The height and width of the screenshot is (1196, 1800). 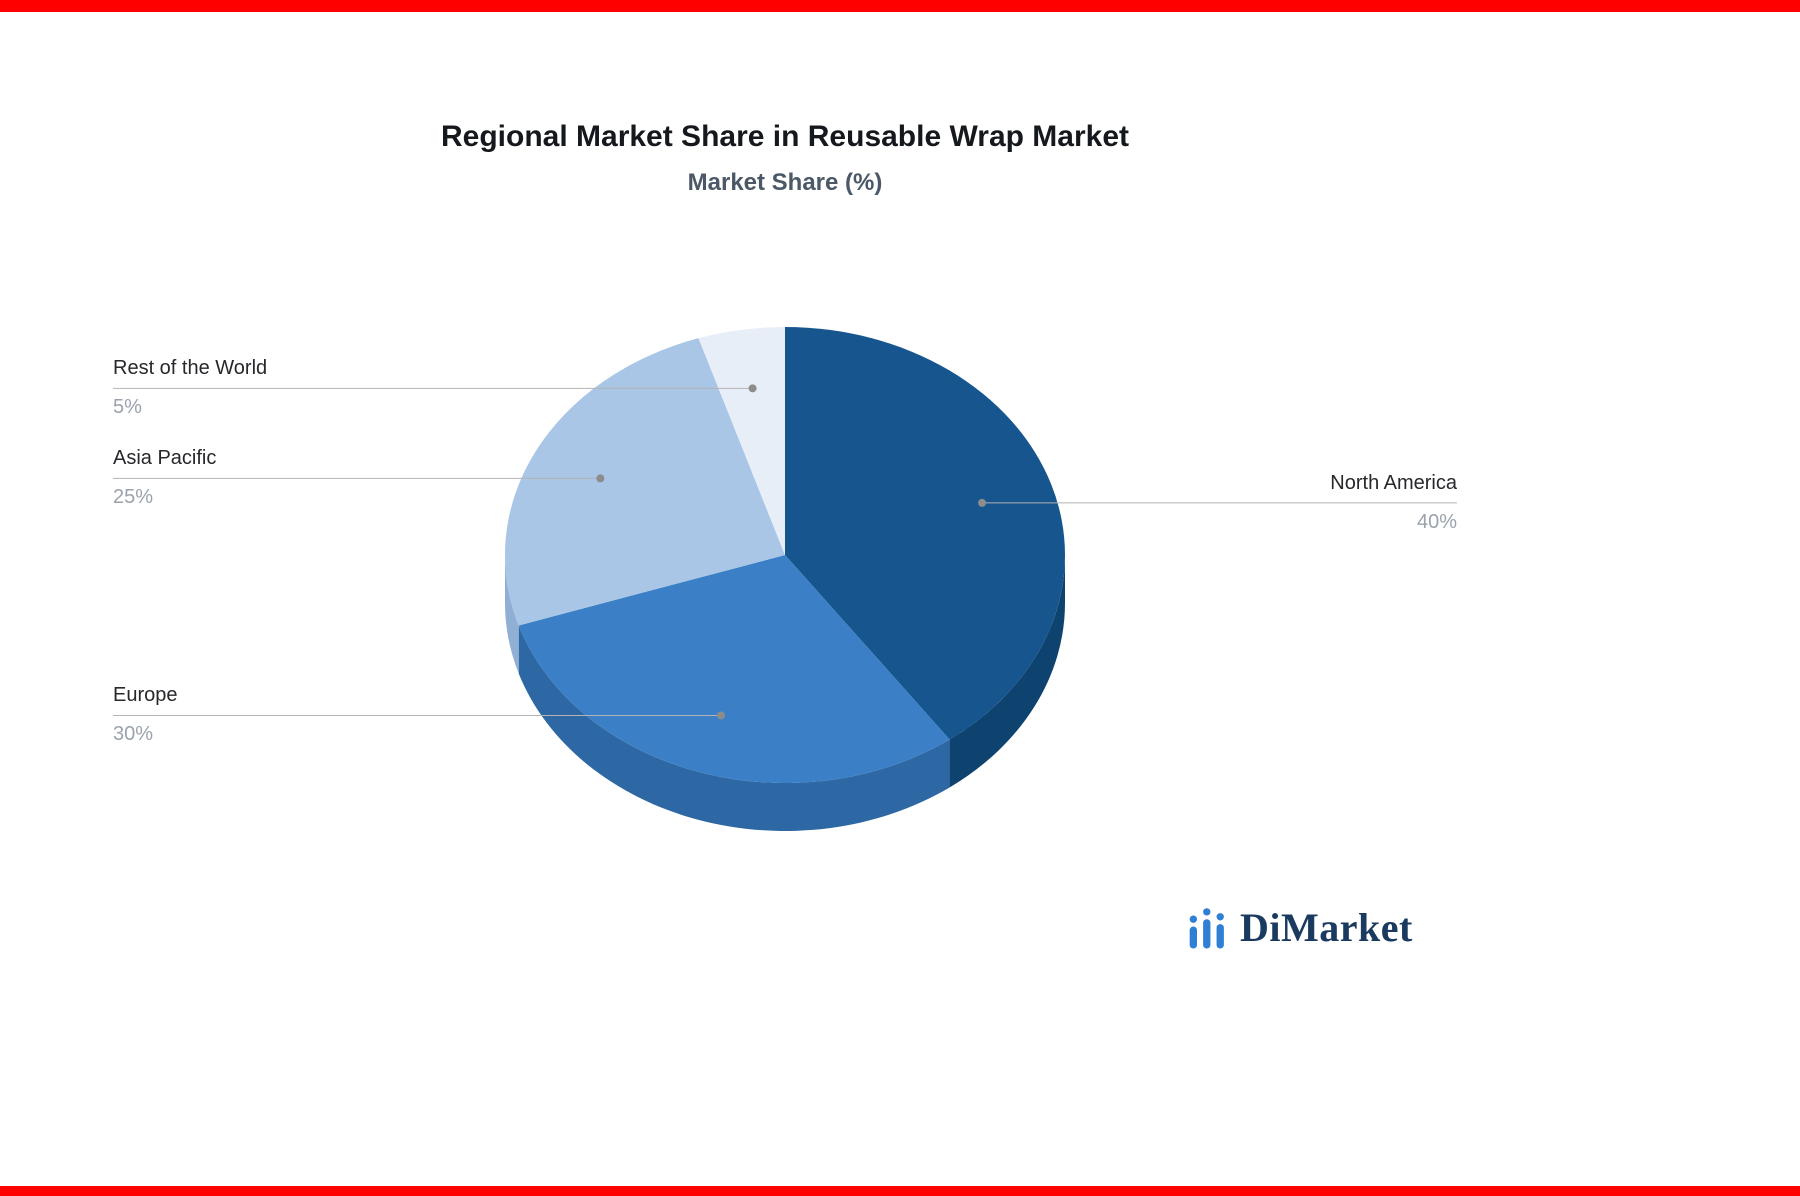 What do you see at coordinates (1326, 927) in the screenshot?
I see `brand-logo-text: DiMarket` at bounding box center [1326, 927].